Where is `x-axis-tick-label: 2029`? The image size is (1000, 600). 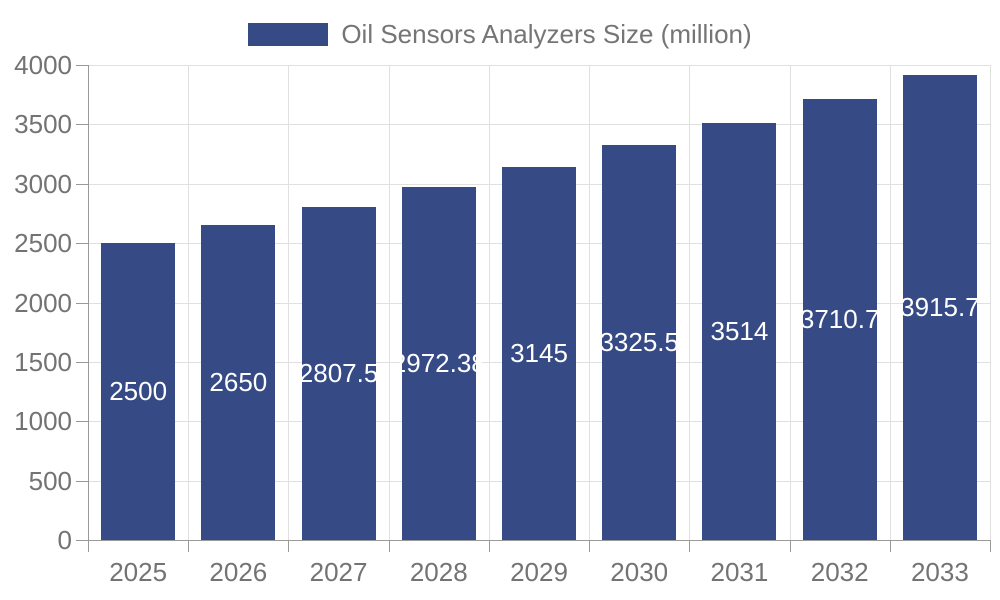 x-axis-tick-label: 2029 is located at coordinates (539, 572).